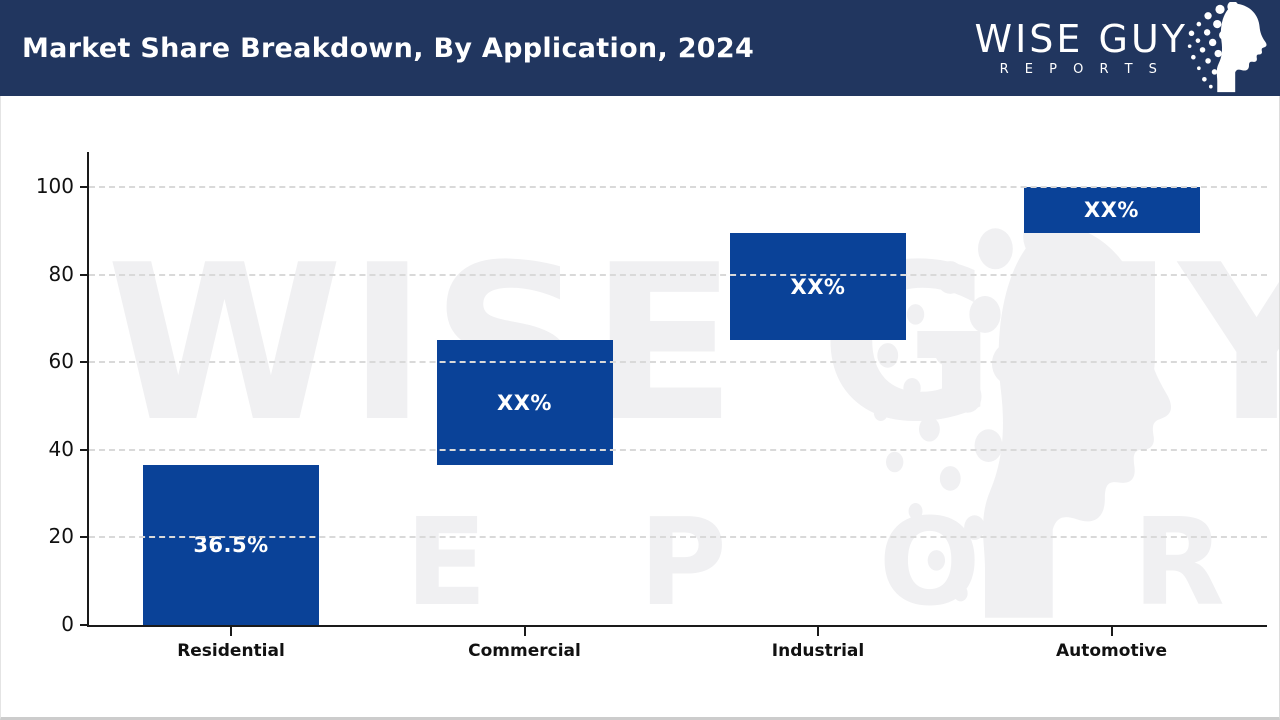 This screenshot has height=720, width=1280. I want to click on bar-automotive: XX%, so click(1111, 210).